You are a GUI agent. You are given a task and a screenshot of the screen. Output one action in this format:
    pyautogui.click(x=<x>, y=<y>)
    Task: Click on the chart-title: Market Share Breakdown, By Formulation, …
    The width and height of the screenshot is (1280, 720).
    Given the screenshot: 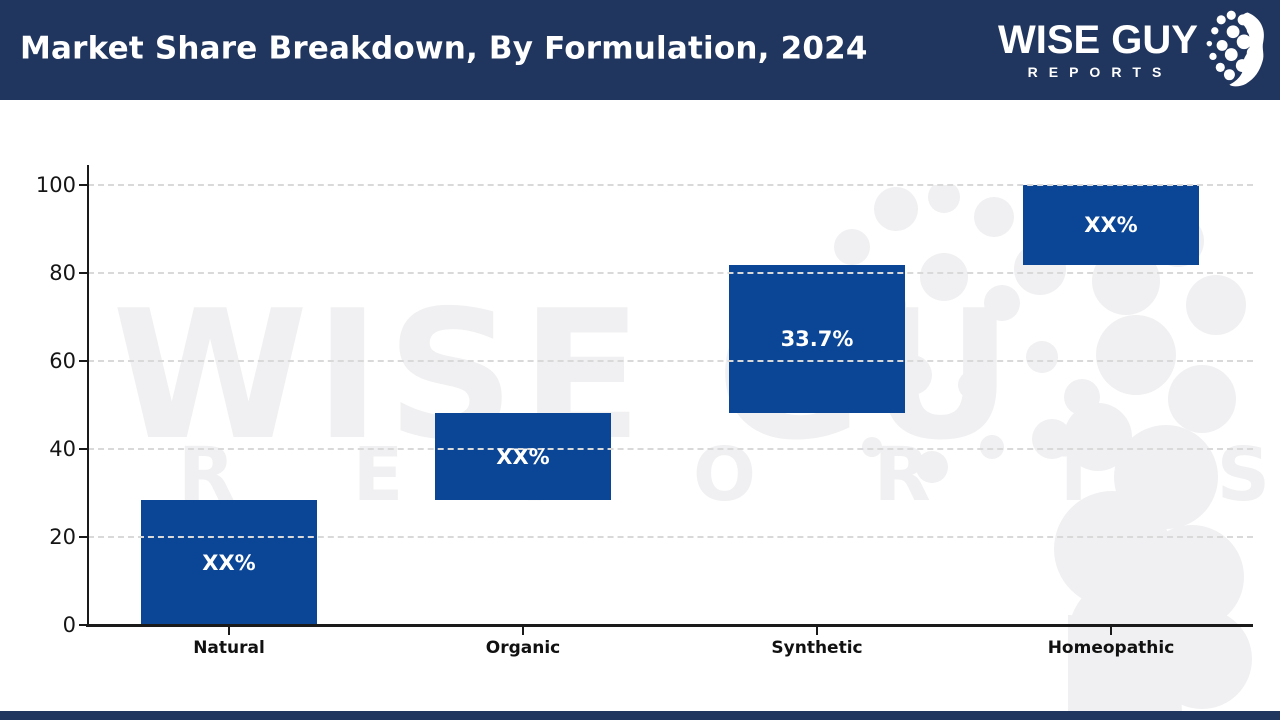 What is the action you would take?
    pyautogui.click(x=444, y=48)
    